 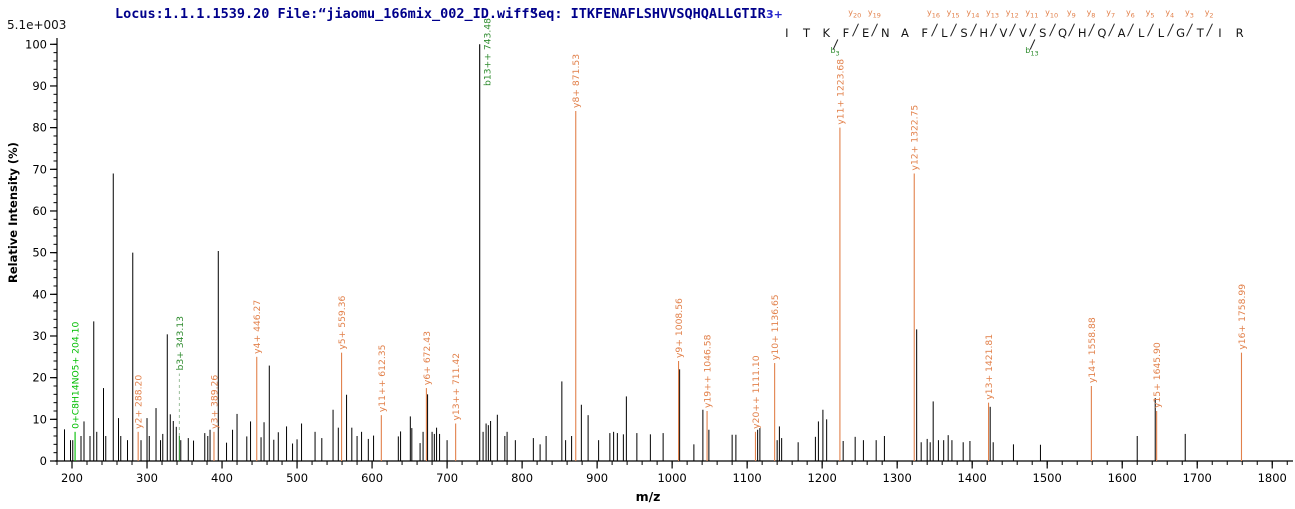 What do you see at coordinates (297, 478) in the screenshot?
I see `x-tick-label: 500` at bounding box center [297, 478].